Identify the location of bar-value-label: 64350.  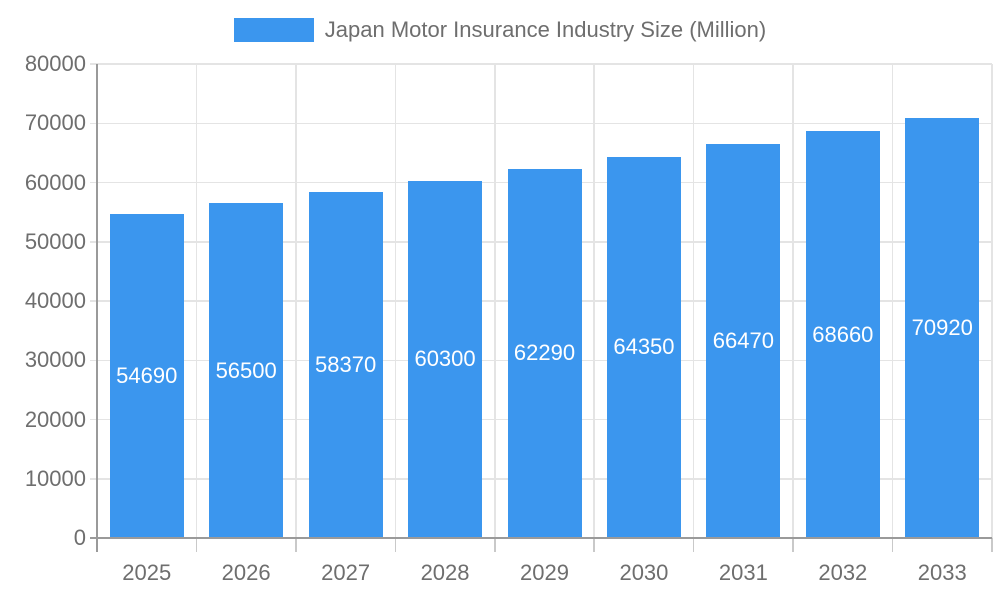
(644, 347).